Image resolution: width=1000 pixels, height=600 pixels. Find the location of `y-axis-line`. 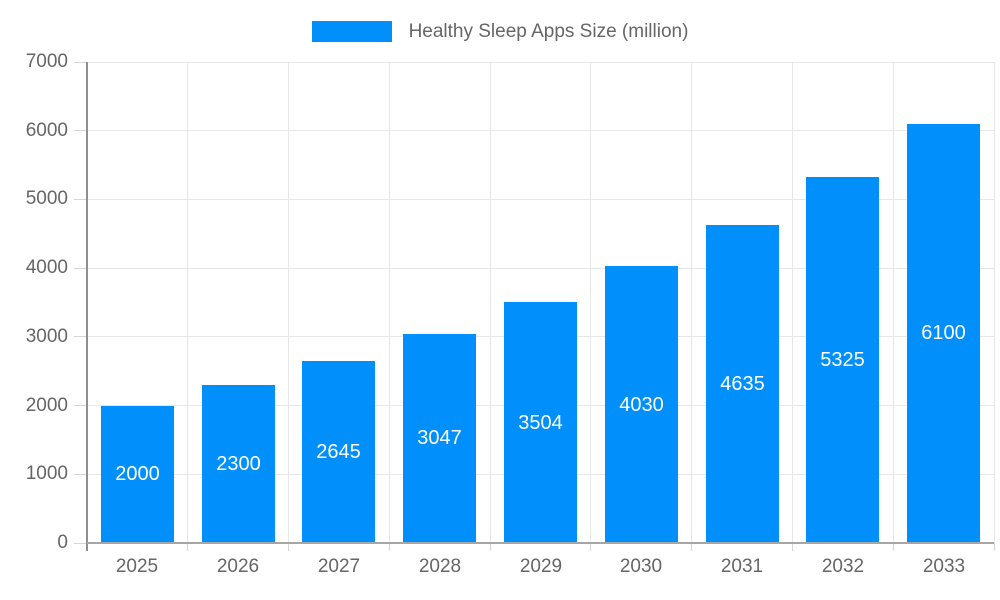

y-axis-line is located at coordinates (87, 306).